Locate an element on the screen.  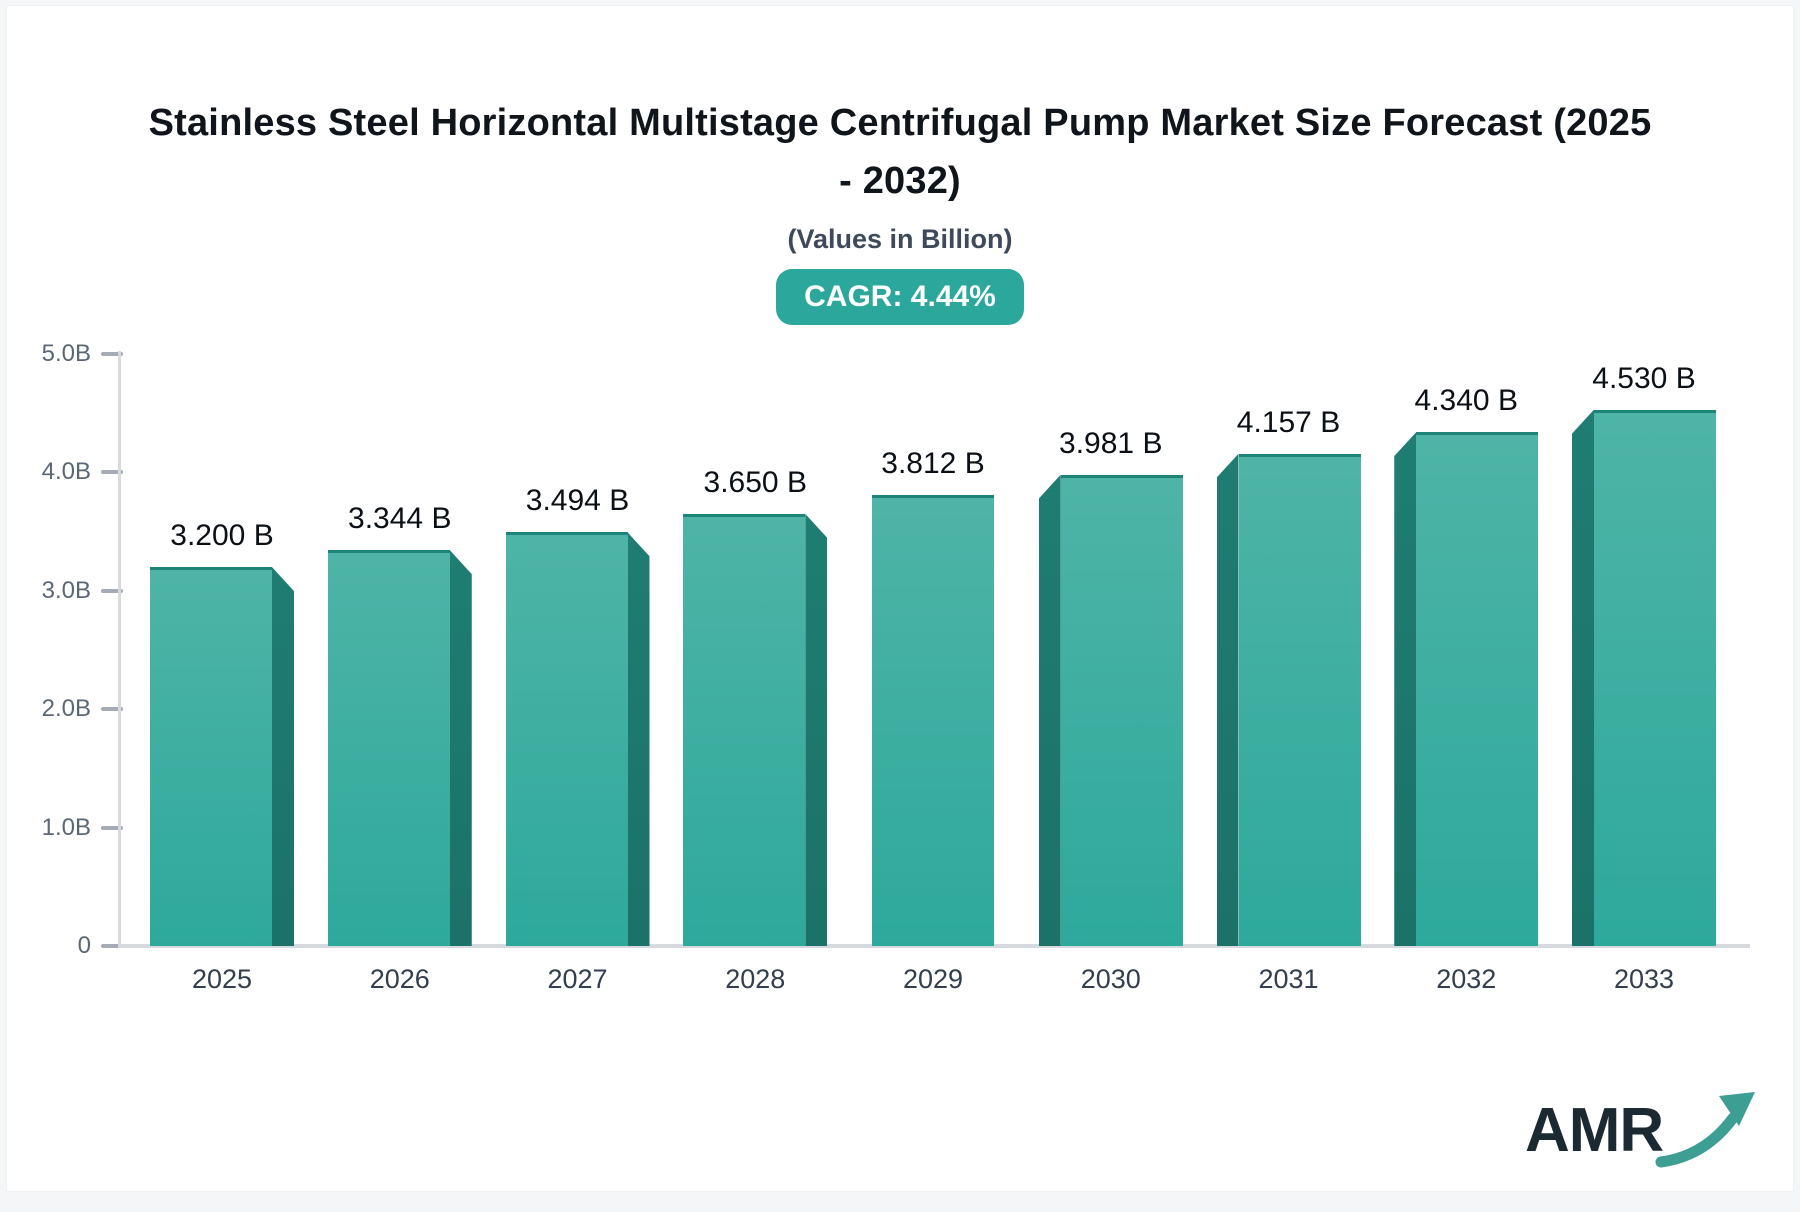
y-tick-label: 3.0B is located at coordinates (66, 590).